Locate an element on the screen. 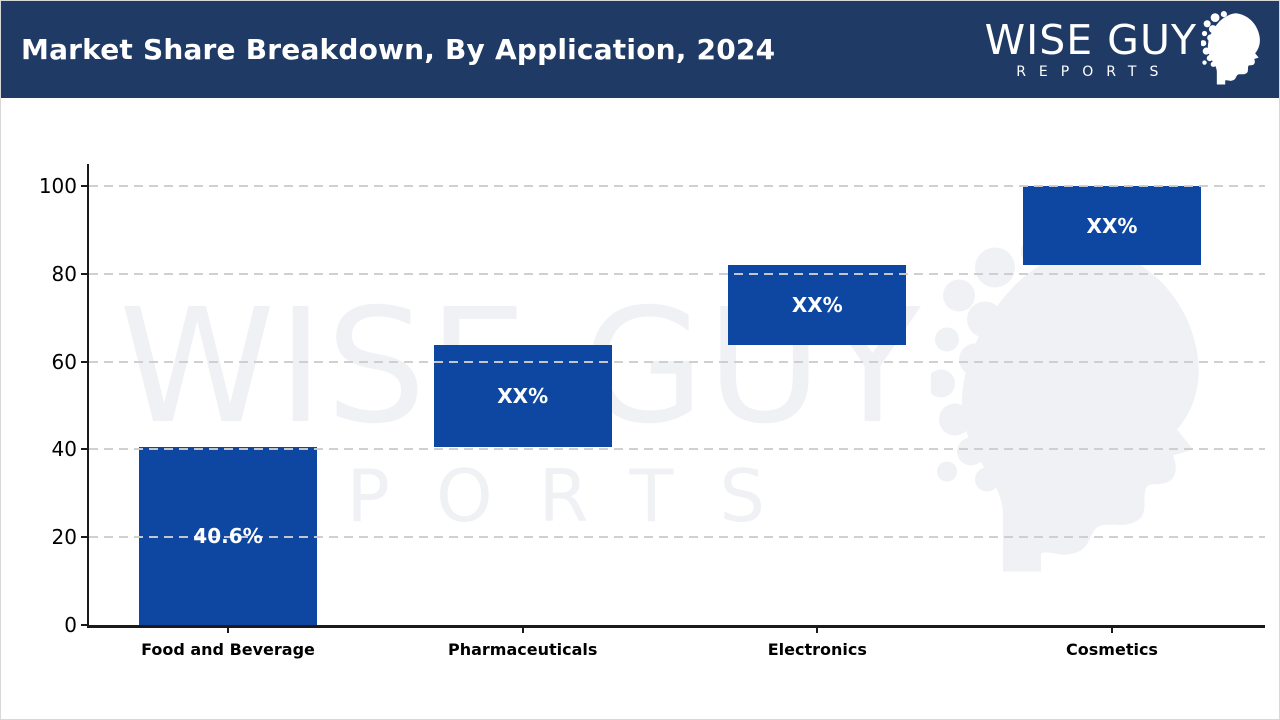 The width and height of the screenshot is (1280, 720). y-tick-label-0: 0 is located at coordinates (70, 625).